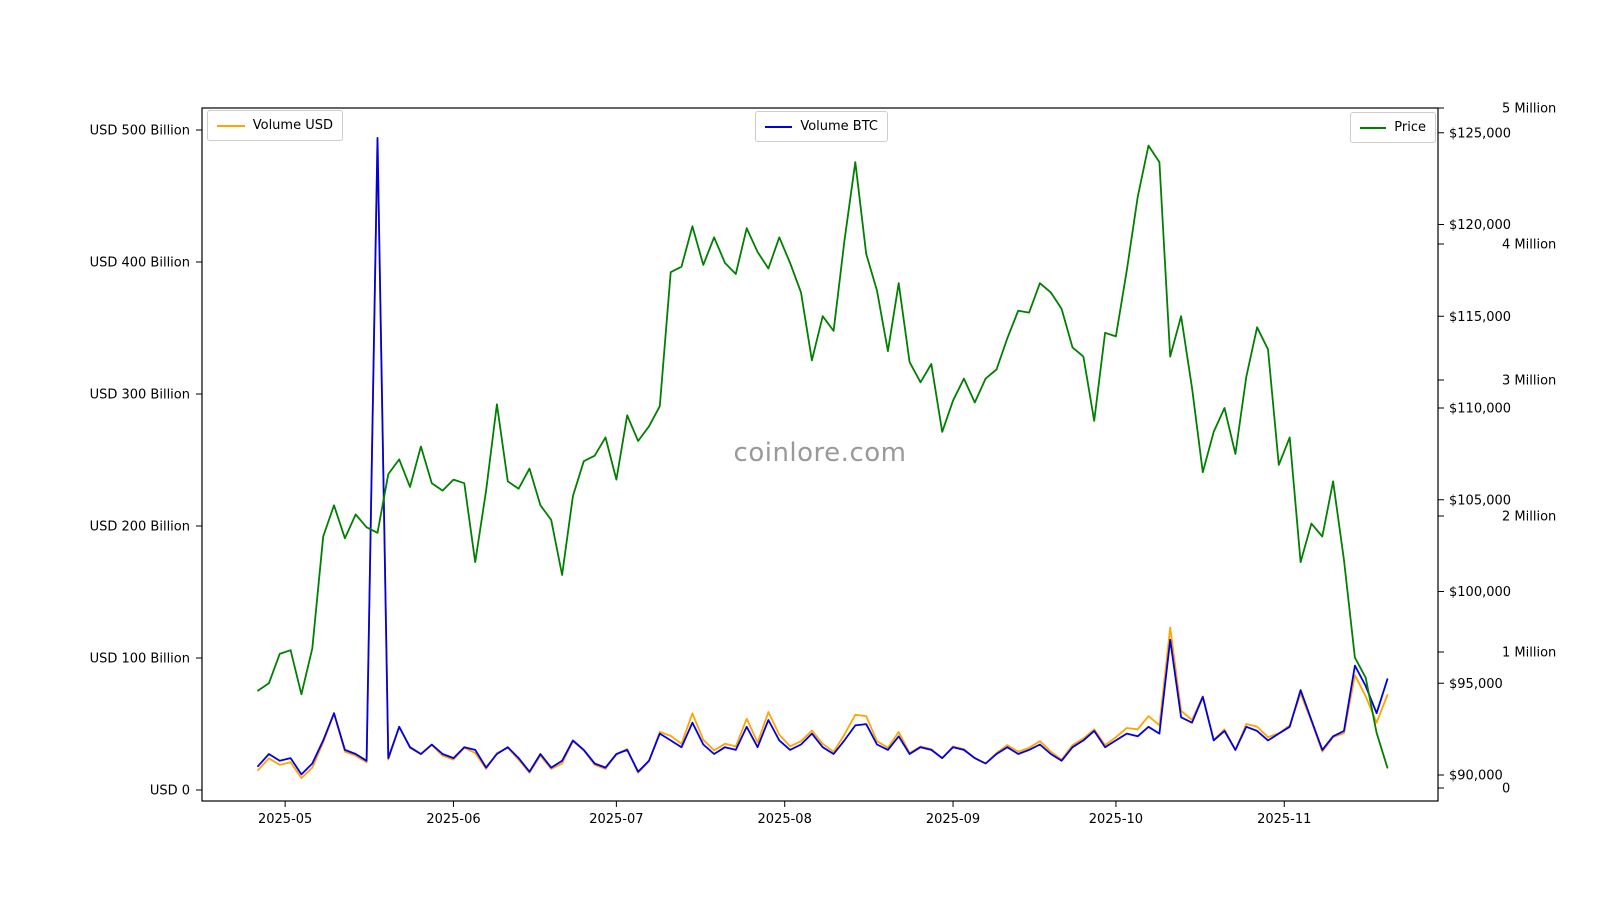 The image size is (1600, 900). I want to click on legend-box-price: Price, so click(1393, 127).